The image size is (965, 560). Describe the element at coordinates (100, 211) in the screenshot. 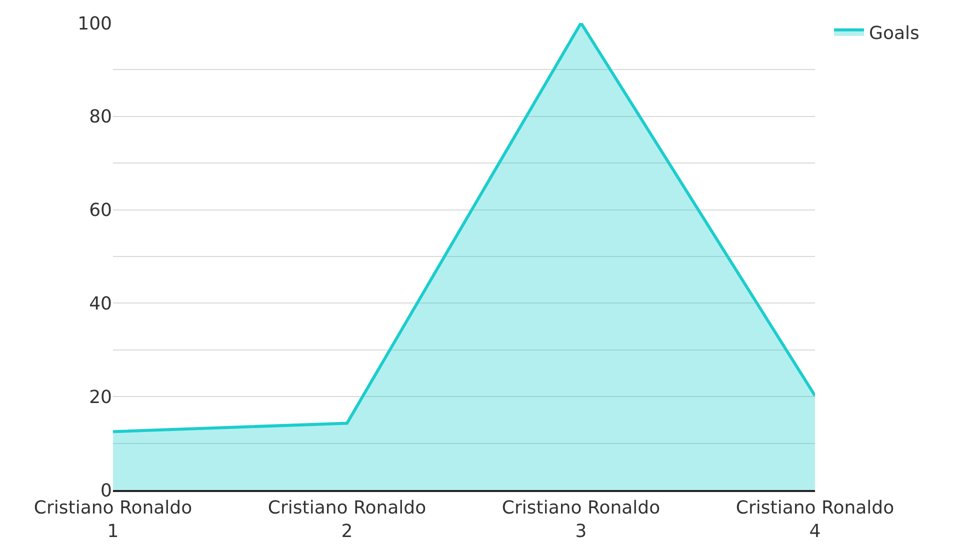

I see `y-tick-label: 60` at that location.